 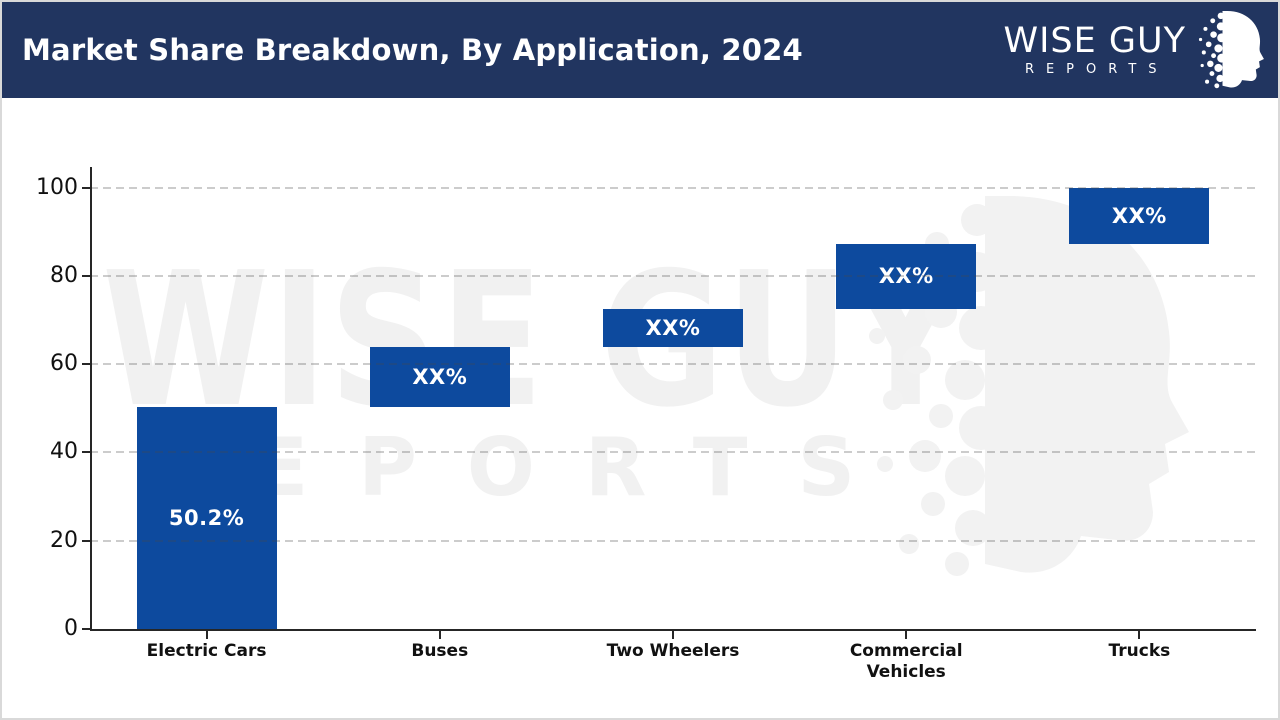 What do you see at coordinates (440, 651) in the screenshot?
I see `x-category-label: Buses` at bounding box center [440, 651].